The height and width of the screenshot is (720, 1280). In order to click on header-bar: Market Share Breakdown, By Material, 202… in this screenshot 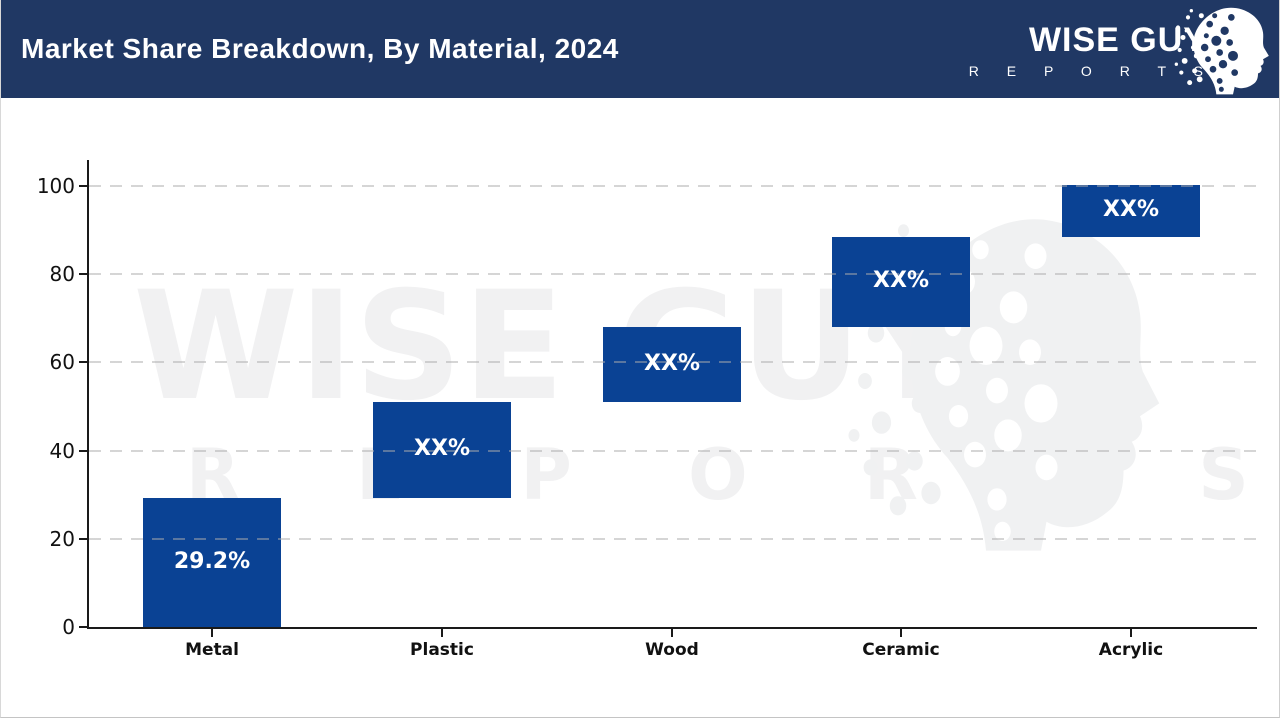, I will do `click(640, 49)`.